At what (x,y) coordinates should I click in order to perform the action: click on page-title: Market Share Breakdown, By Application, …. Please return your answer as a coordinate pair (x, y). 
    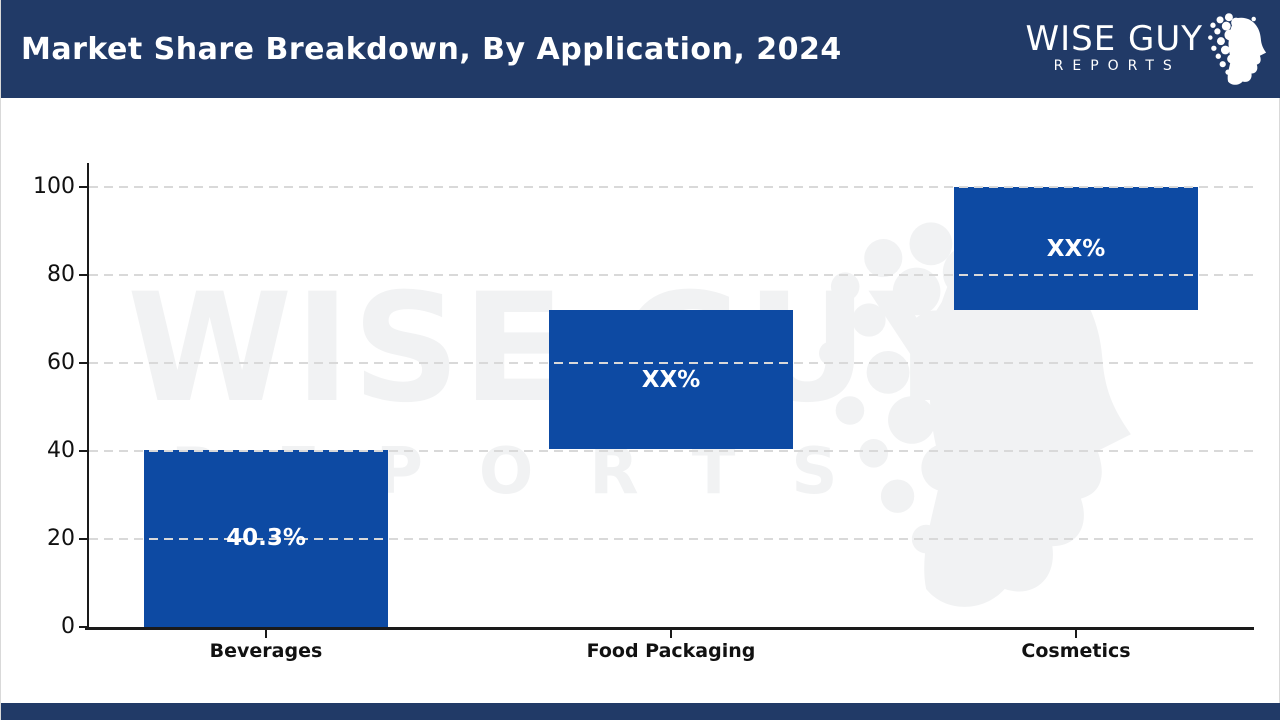
    Looking at the image, I should click on (431, 49).